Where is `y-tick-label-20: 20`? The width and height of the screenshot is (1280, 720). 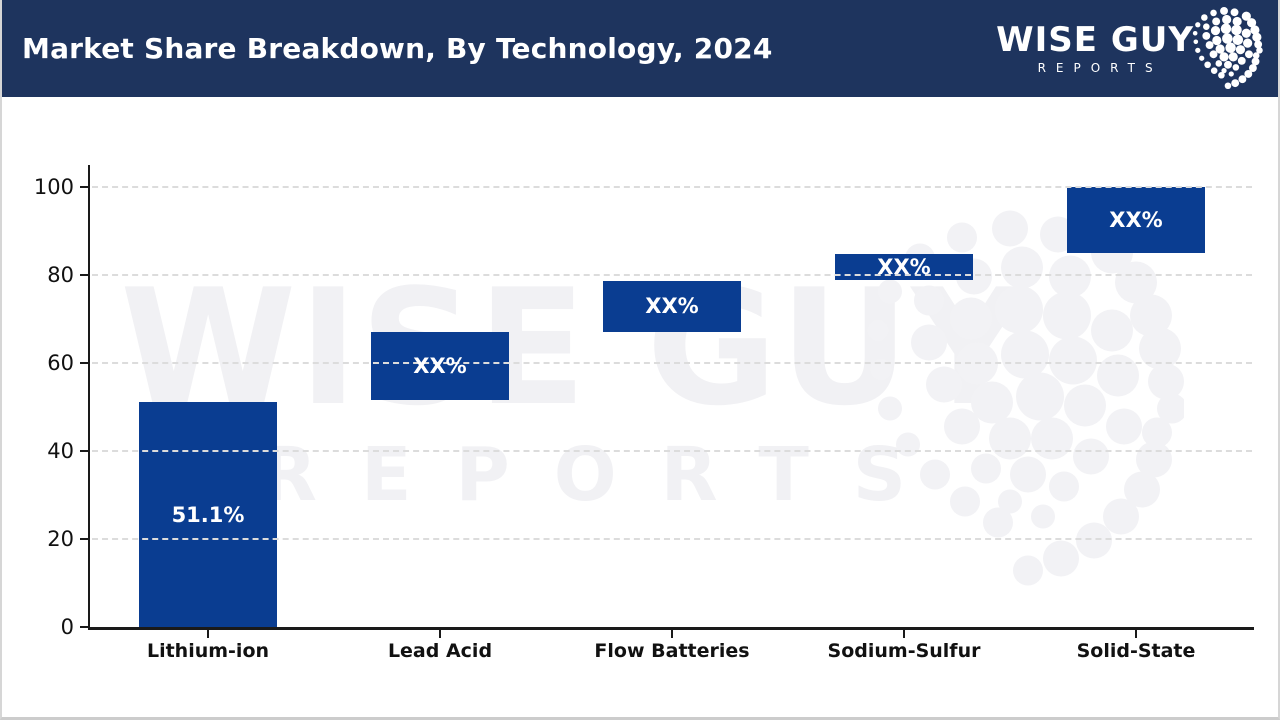
y-tick-label-20: 20 is located at coordinates (60, 539).